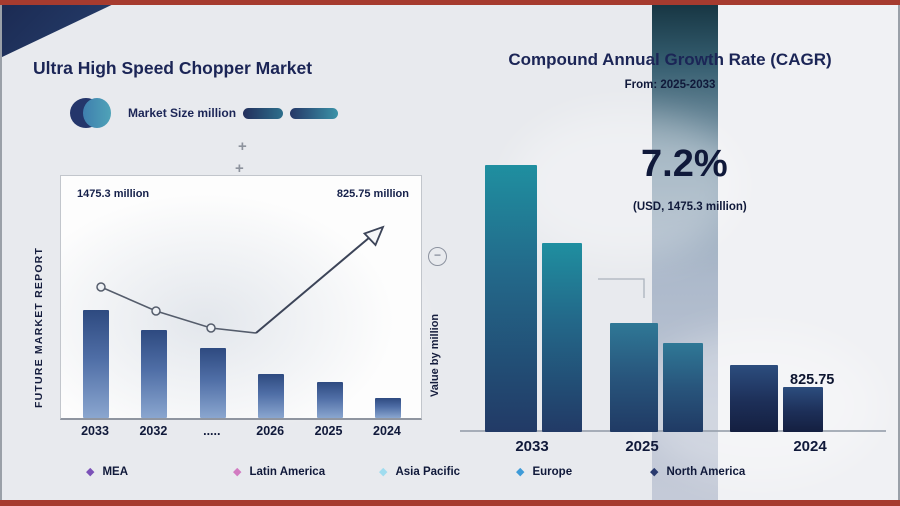 The image size is (900, 506). What do you see at coordinates (684, 164) in the screenshot?
I see `cagr-percentage: 7.2%` at bounding box center [684, 164].